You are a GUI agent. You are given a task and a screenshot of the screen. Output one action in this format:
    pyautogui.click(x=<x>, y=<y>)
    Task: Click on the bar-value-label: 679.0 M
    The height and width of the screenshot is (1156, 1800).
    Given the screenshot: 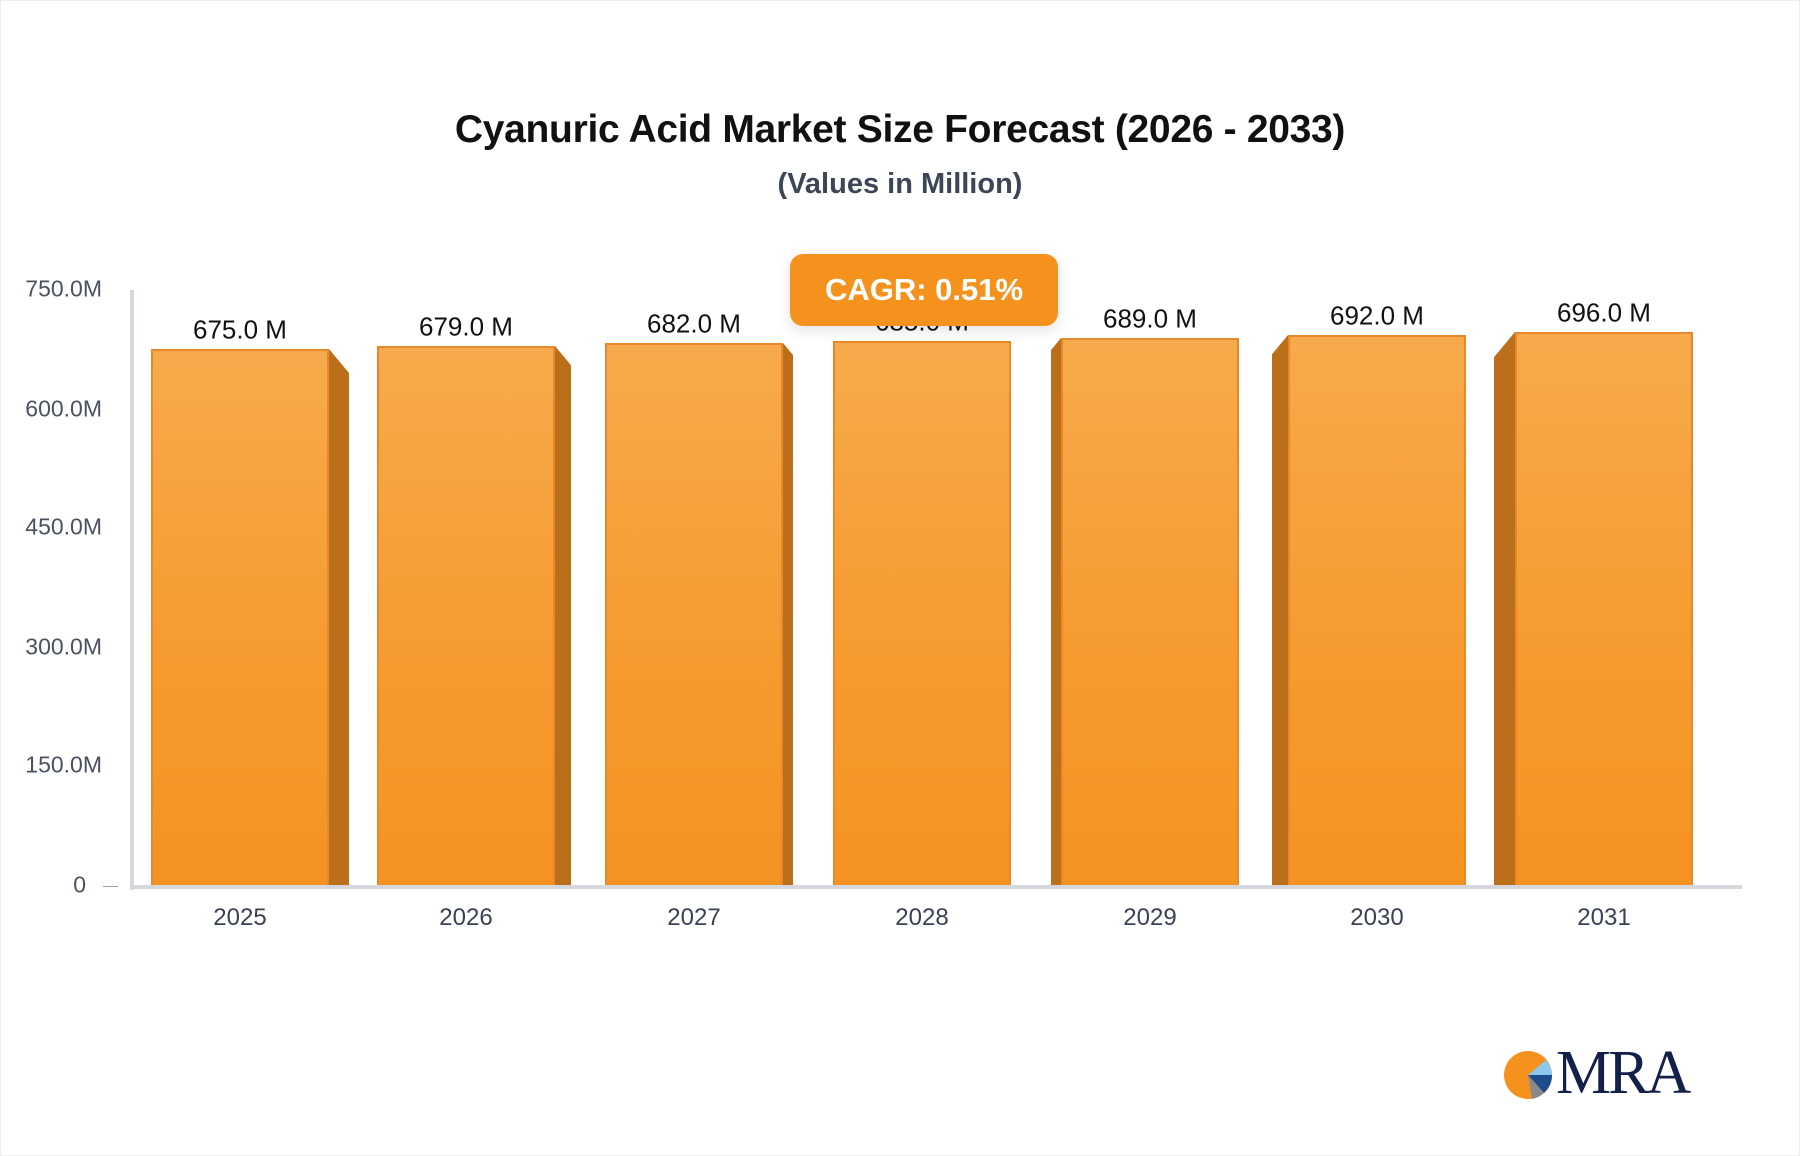 What is the action you would take?
    pyautogui.click(x=466, y=326)
    